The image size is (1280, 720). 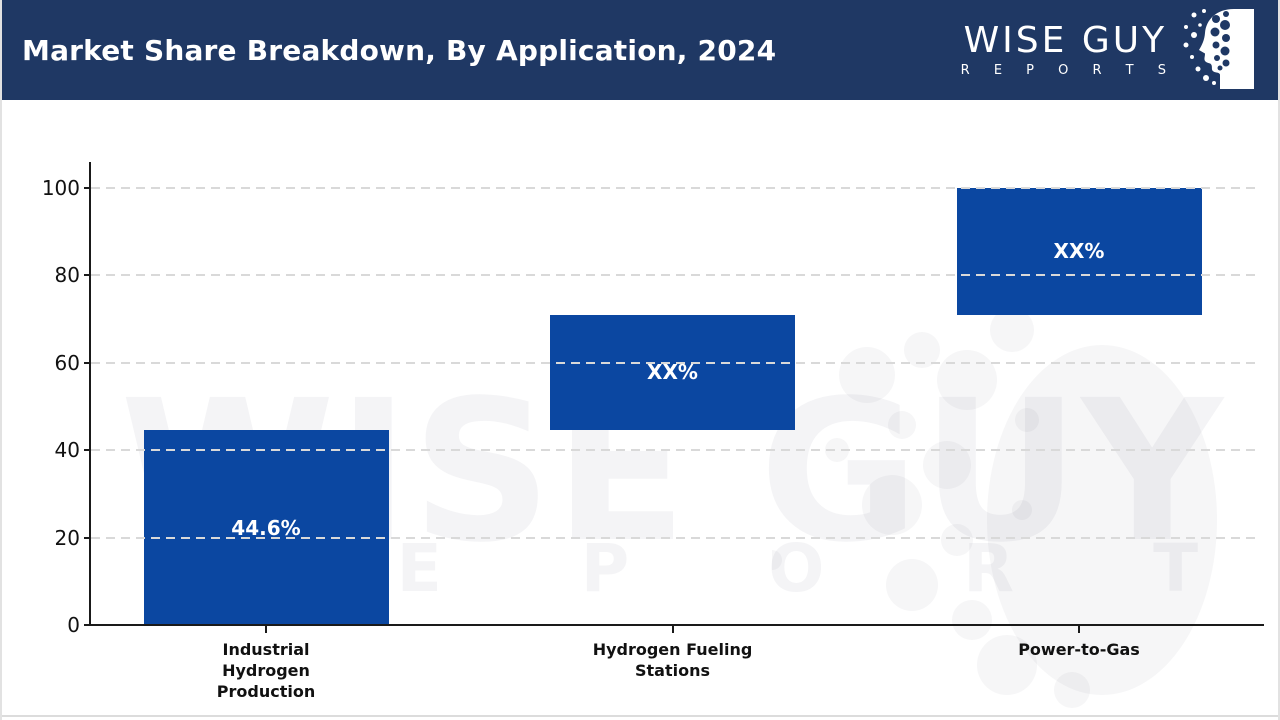 I want to click on y-tick-label: 80, so click(x=67, y=275).